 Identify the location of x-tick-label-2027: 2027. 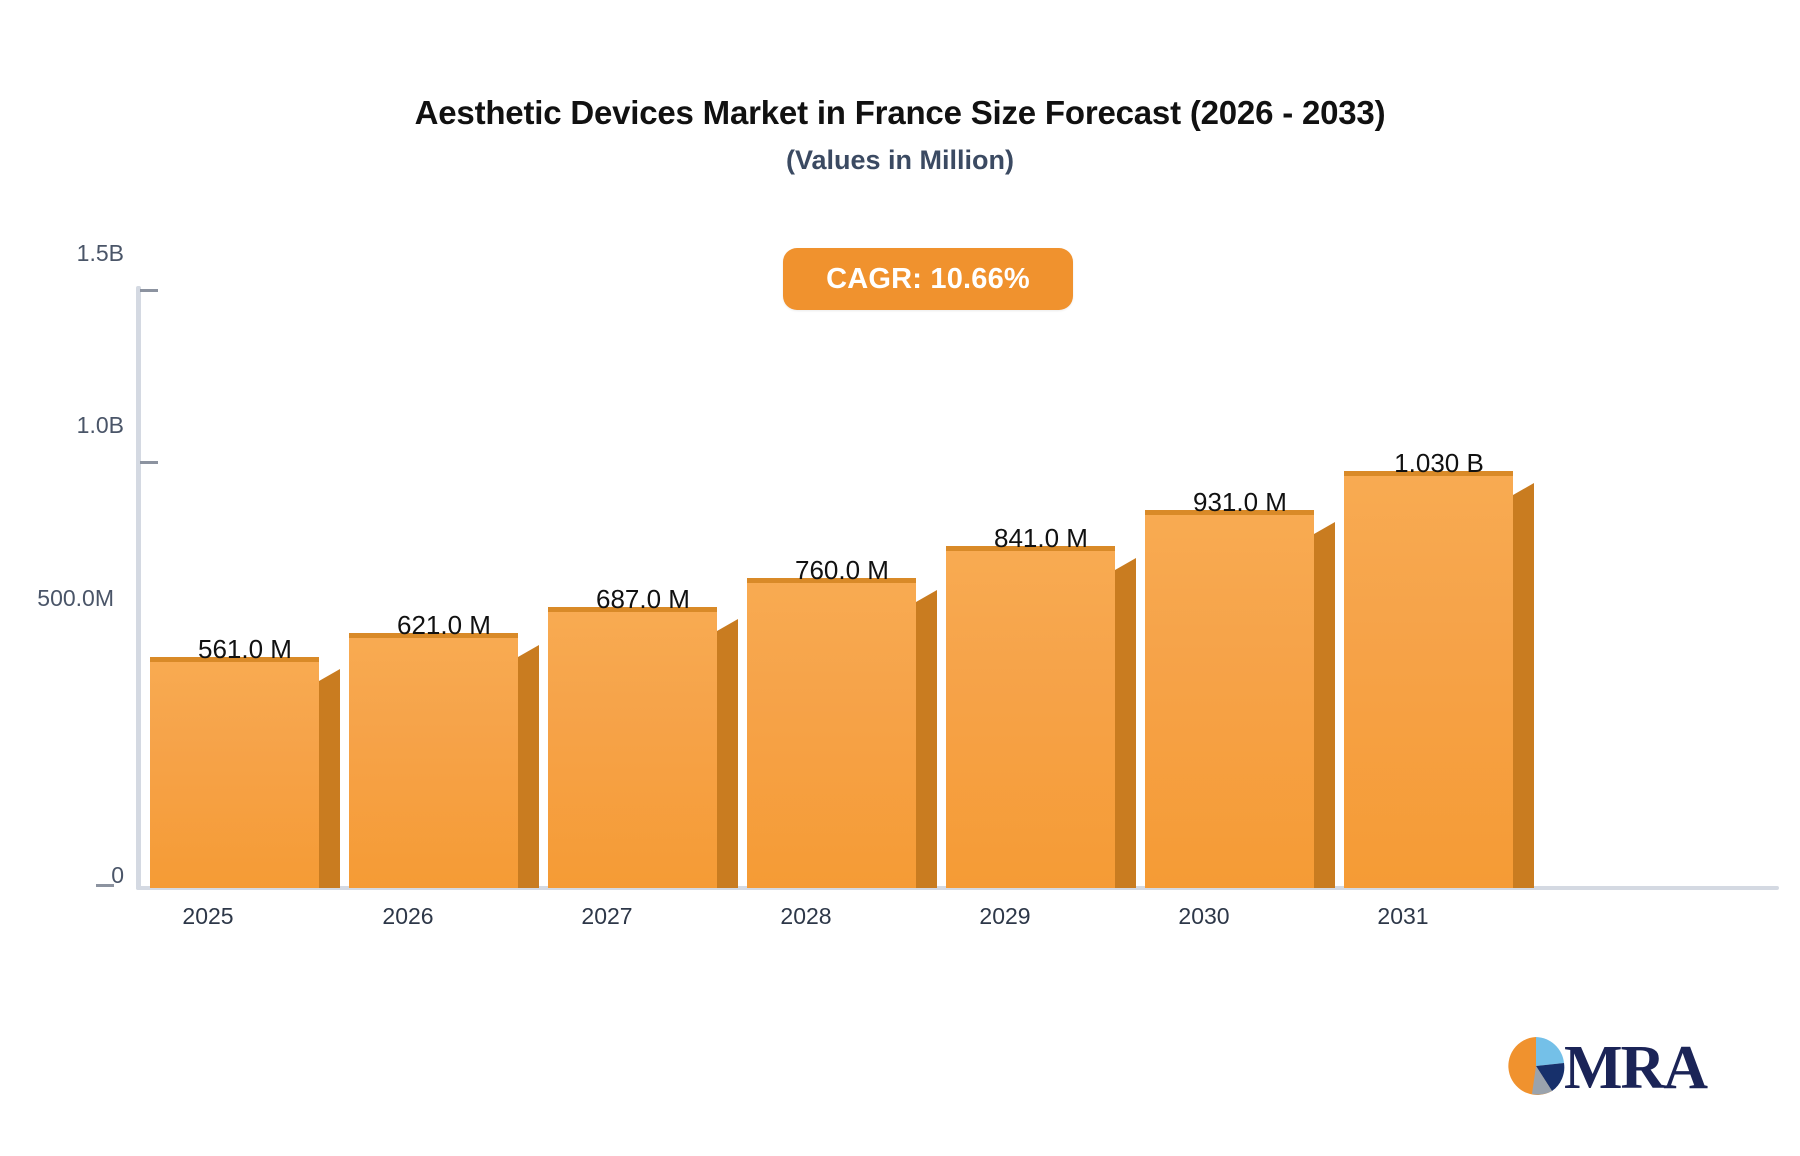
(607, 916).